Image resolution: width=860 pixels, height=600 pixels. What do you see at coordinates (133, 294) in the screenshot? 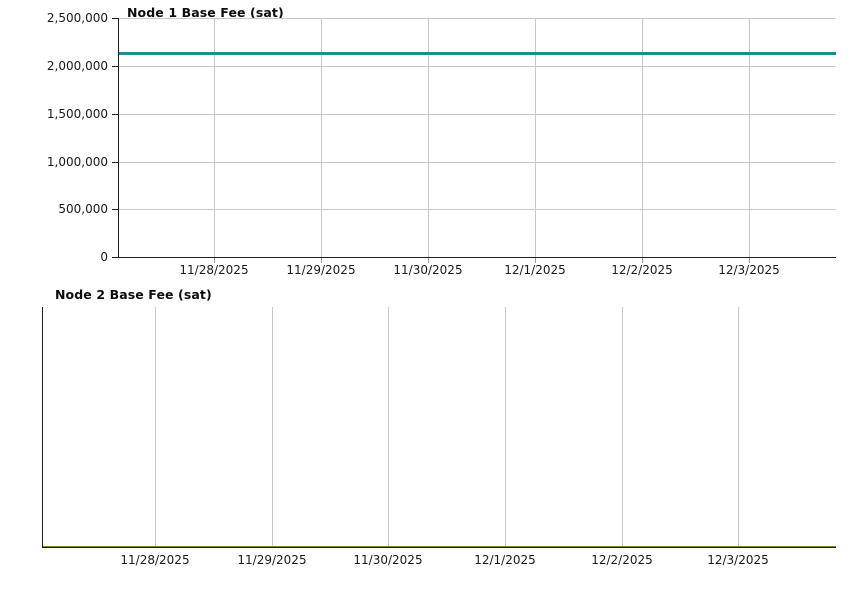
I see `chart-title-node-2: Node 2 Base Fee (sat)` at bounding box center [133, 294].